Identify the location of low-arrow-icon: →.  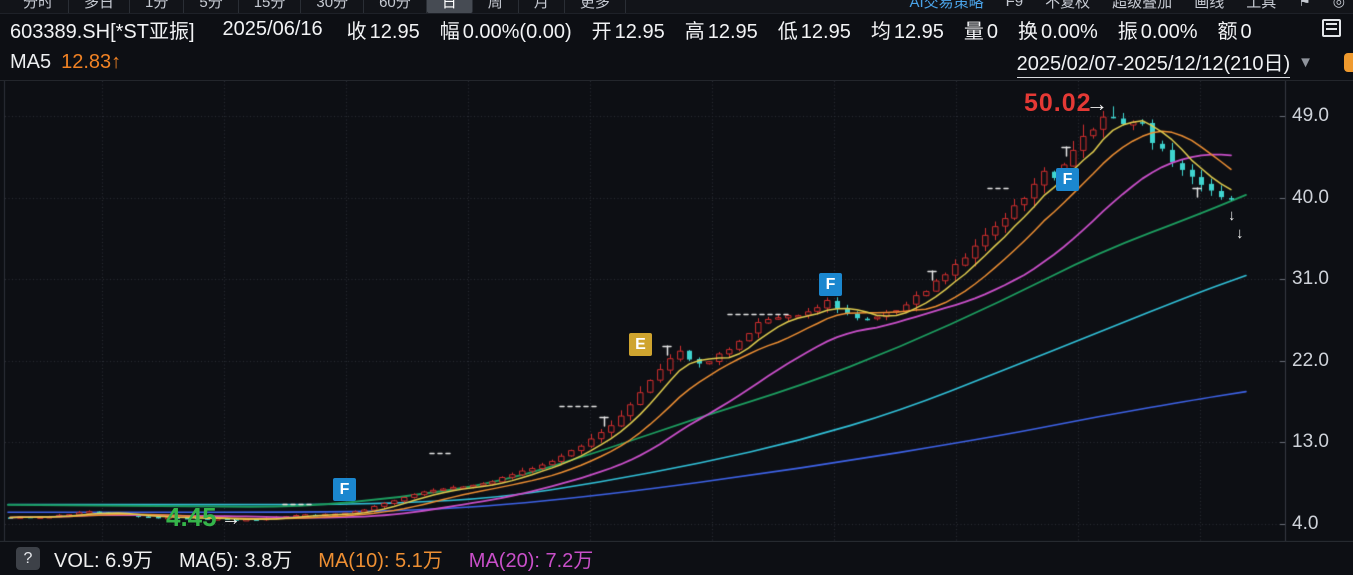
(231, 519).